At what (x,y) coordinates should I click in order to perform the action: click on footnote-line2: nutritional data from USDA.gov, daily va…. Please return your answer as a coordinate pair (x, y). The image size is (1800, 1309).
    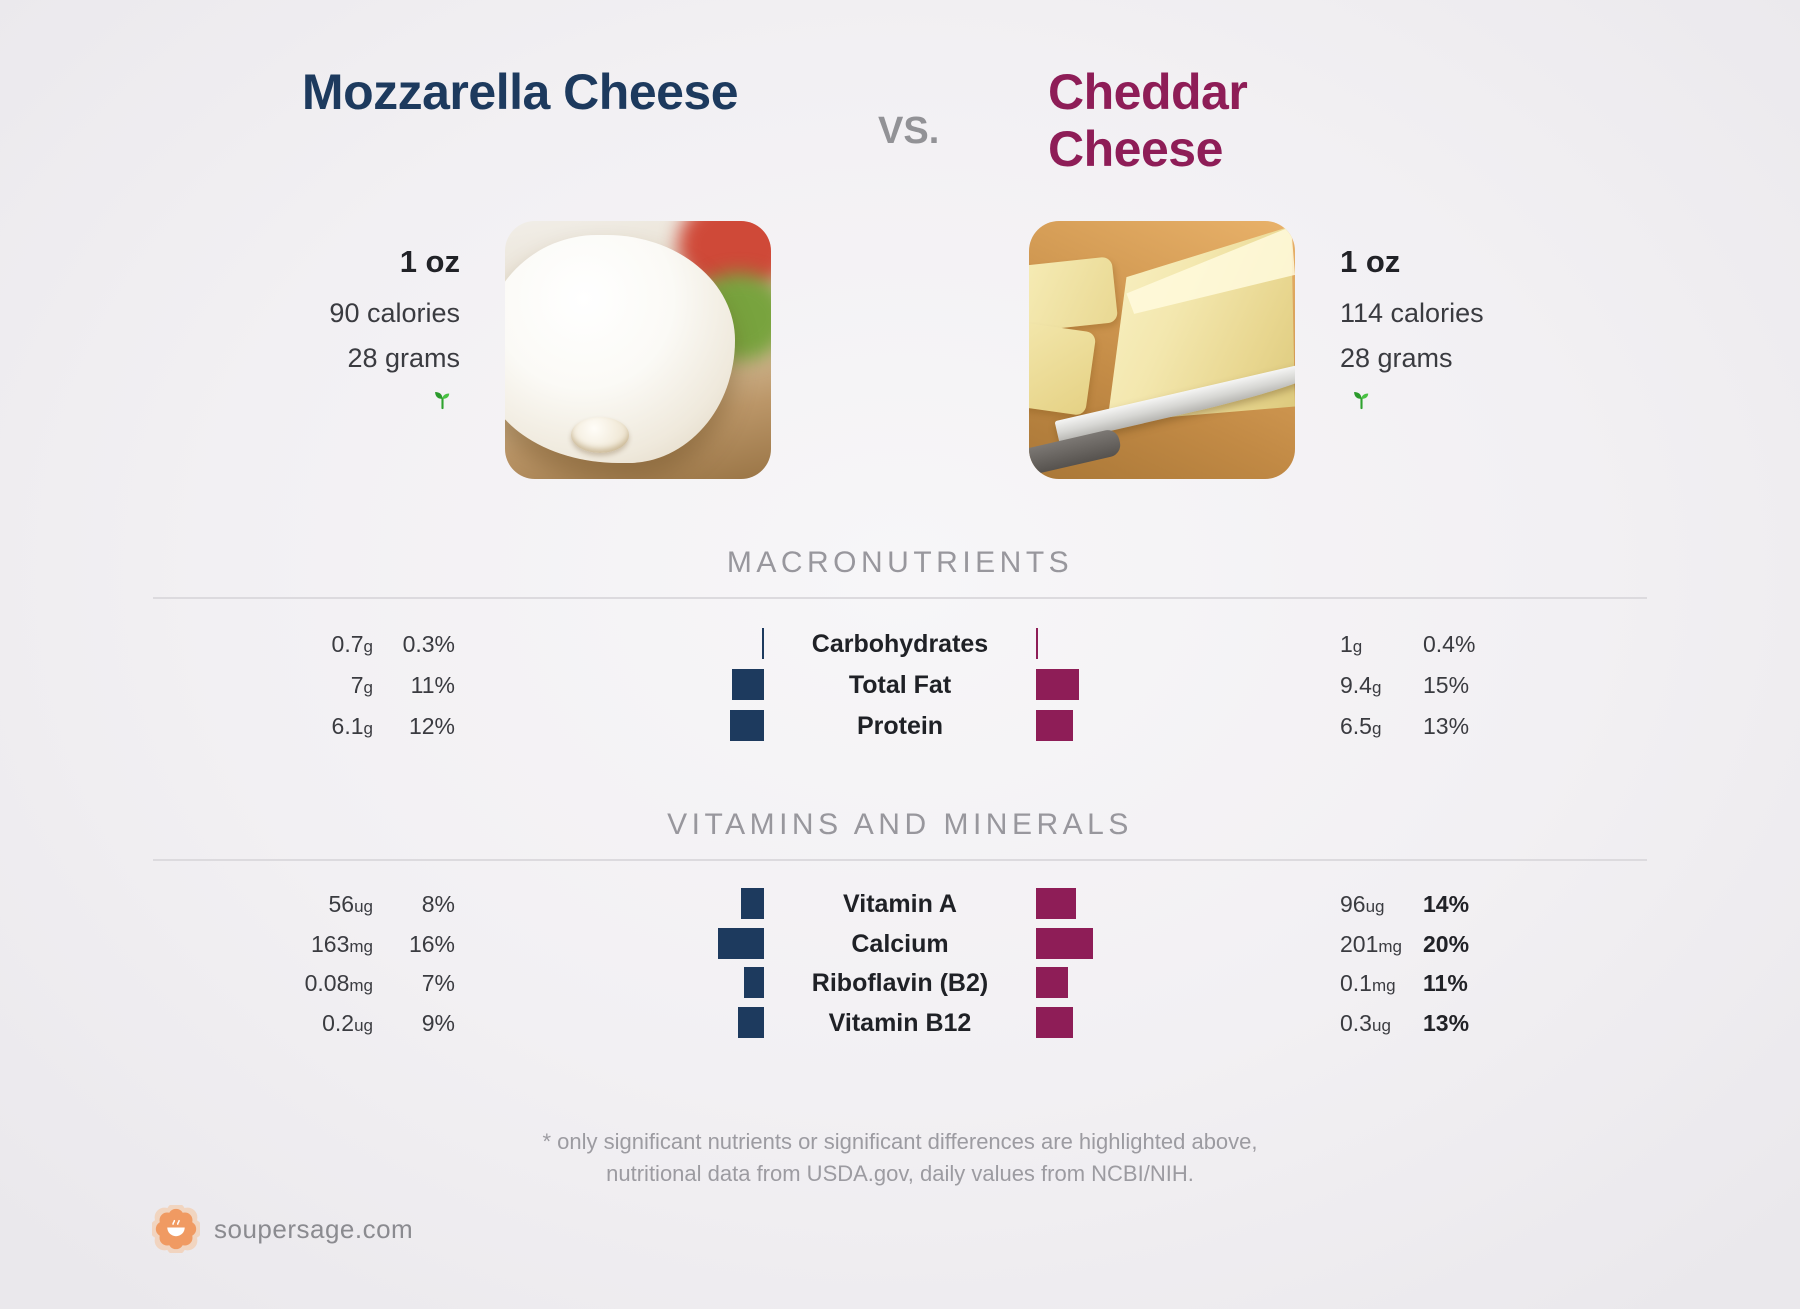
    Looking at the image, I should click on (900, 1173).